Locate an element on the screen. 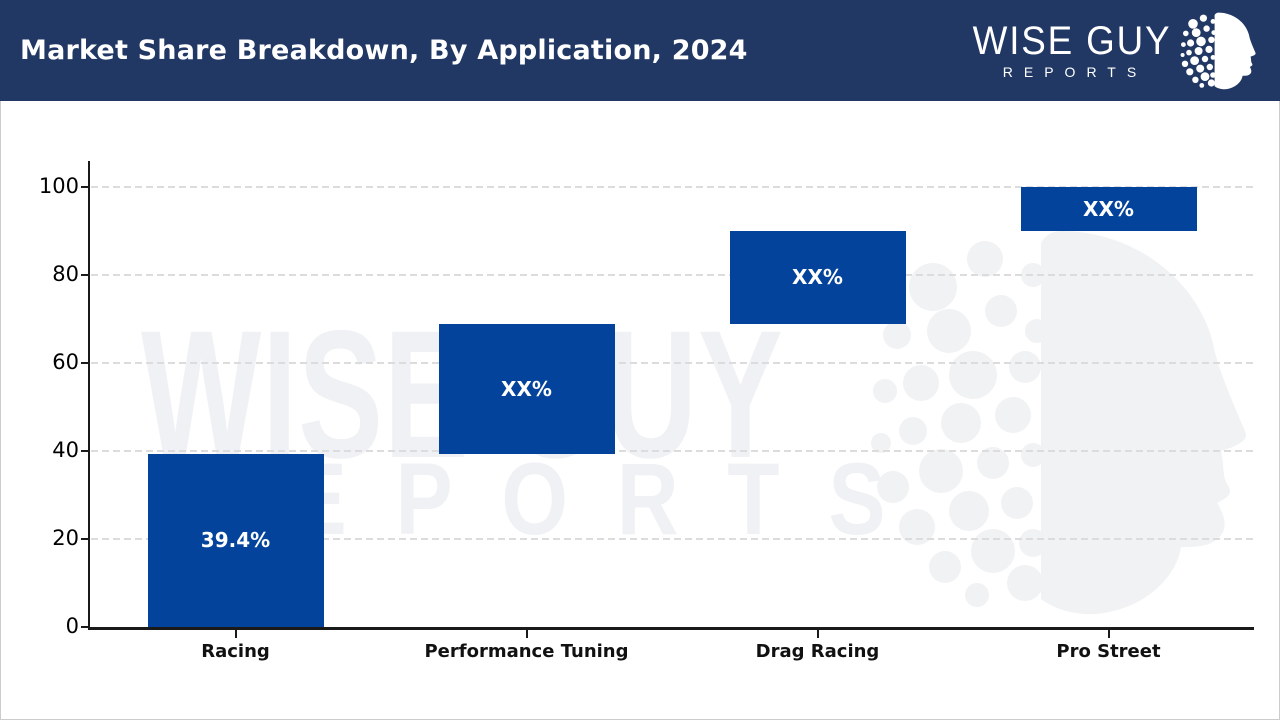 This screenshot has height=720, width=1280. gridline-y20 is located at coordinates (673, 539).